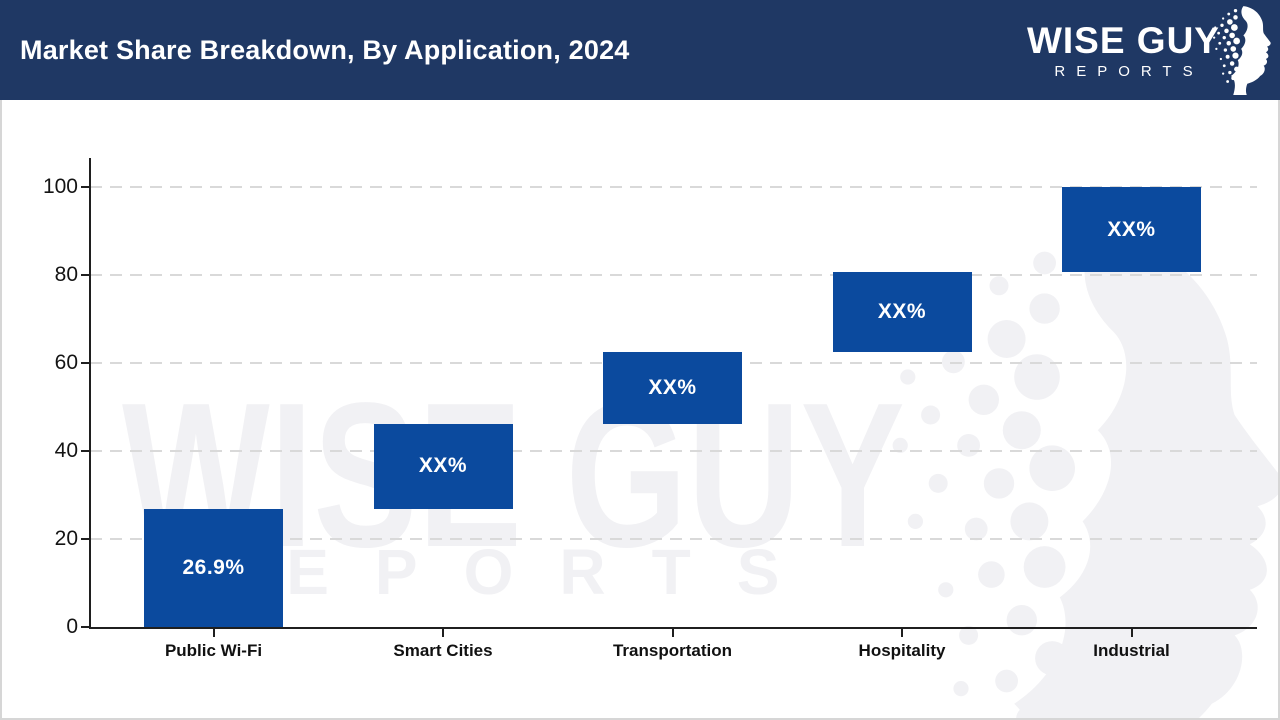  I want to click on wiseguy-logo: WISE GUY REPORTS, so click(1153, 50).